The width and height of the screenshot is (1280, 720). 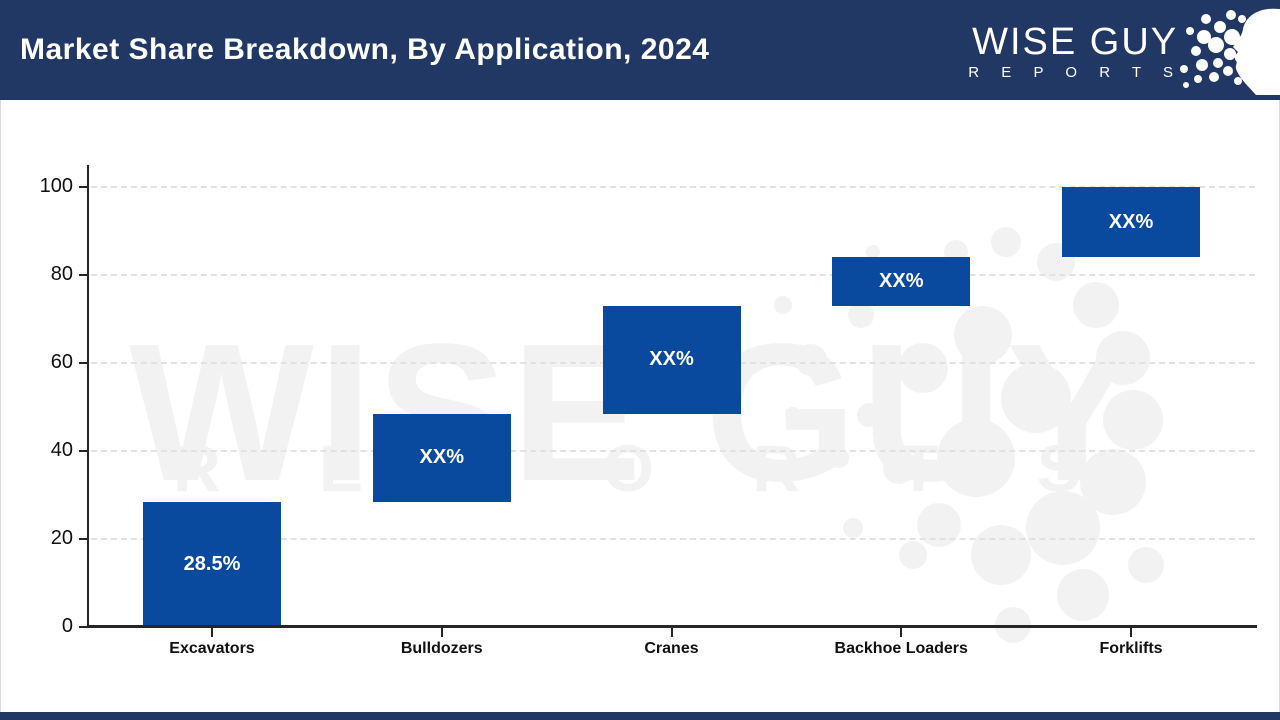 I want to click on brand-subtitle: R E P O R T S, so click(x=1075, y=72).